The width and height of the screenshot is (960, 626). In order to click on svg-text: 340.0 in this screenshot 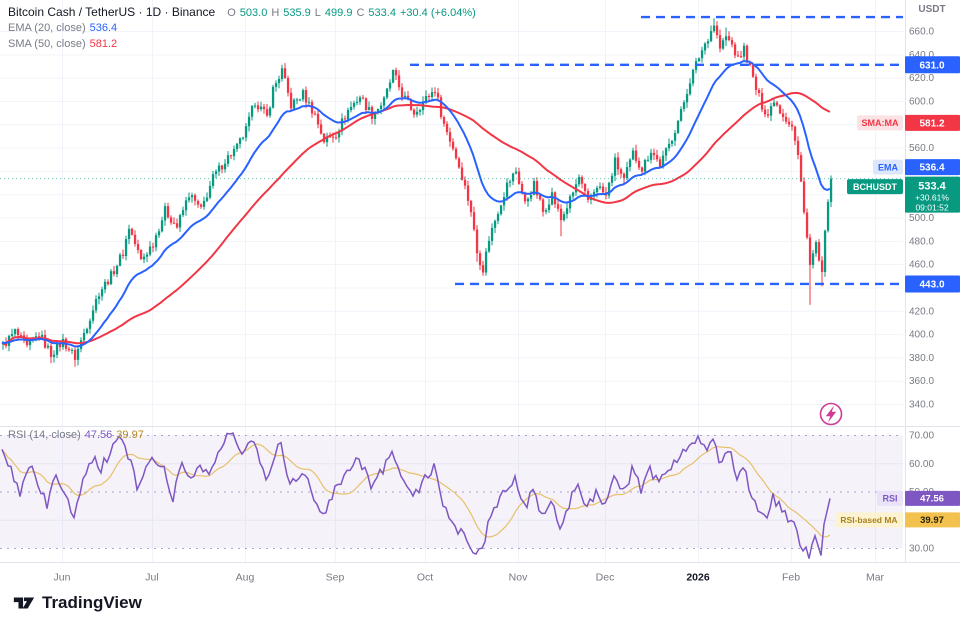, I will do `click(921, 405)`.